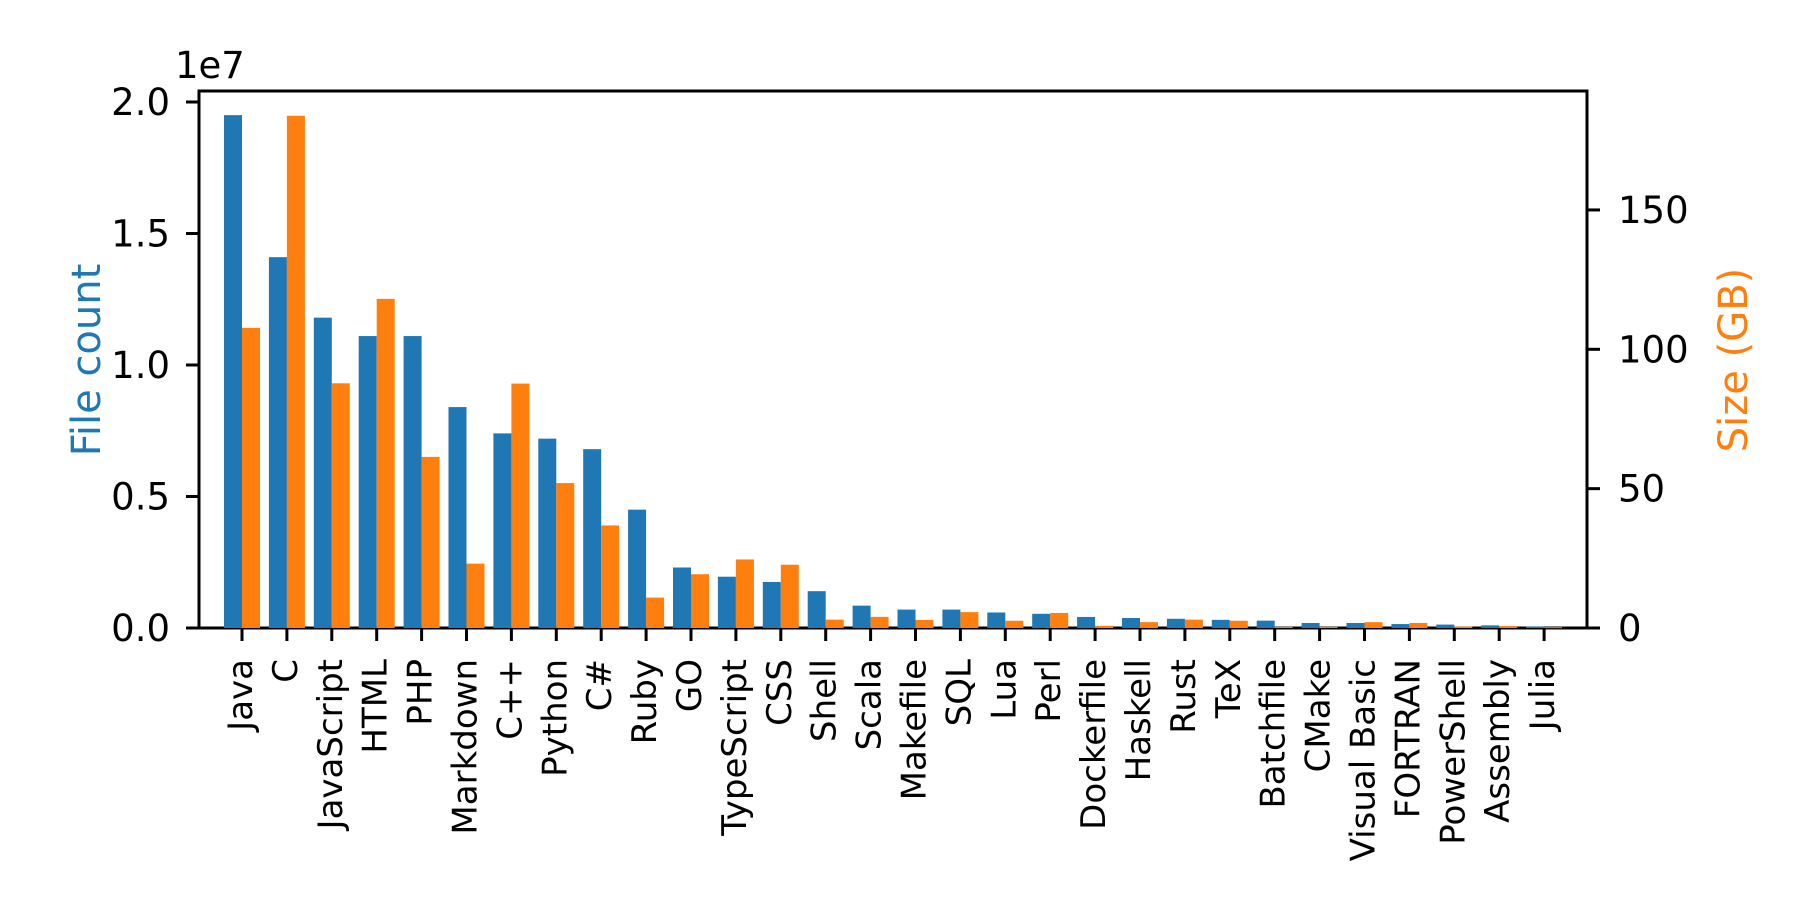  Describe the element at coordinates (1139, 720) in the screenshot. I see `x-tick-label-haskell: Haskell` at that location.